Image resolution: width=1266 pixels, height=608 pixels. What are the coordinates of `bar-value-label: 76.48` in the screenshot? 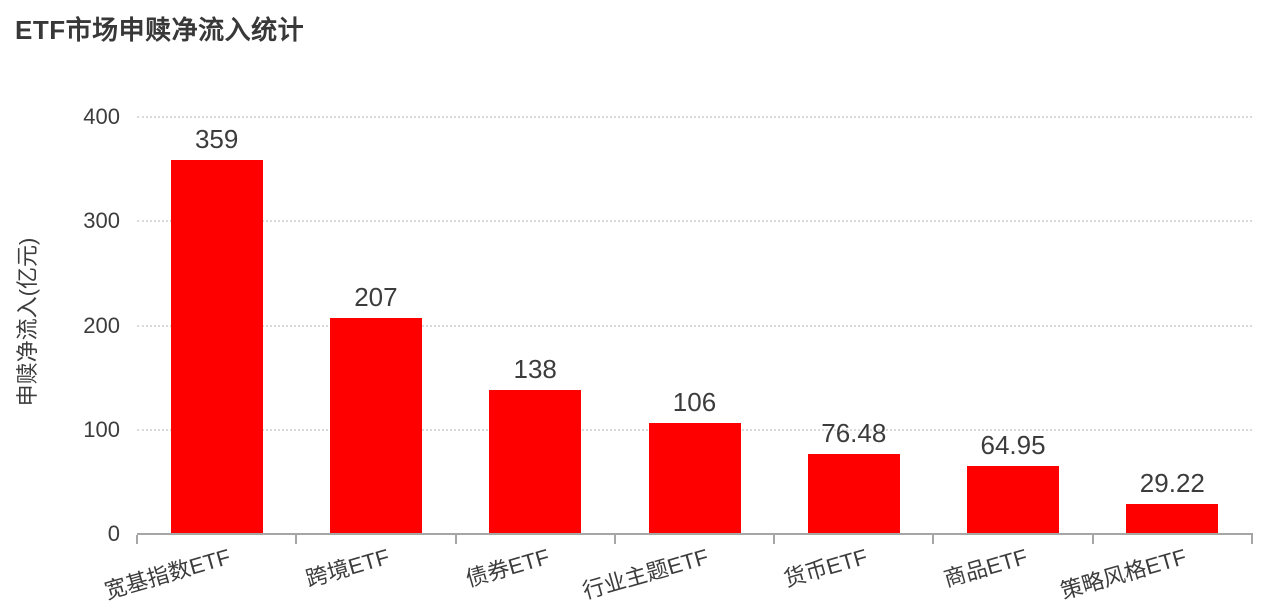 It's located at (854, 433).